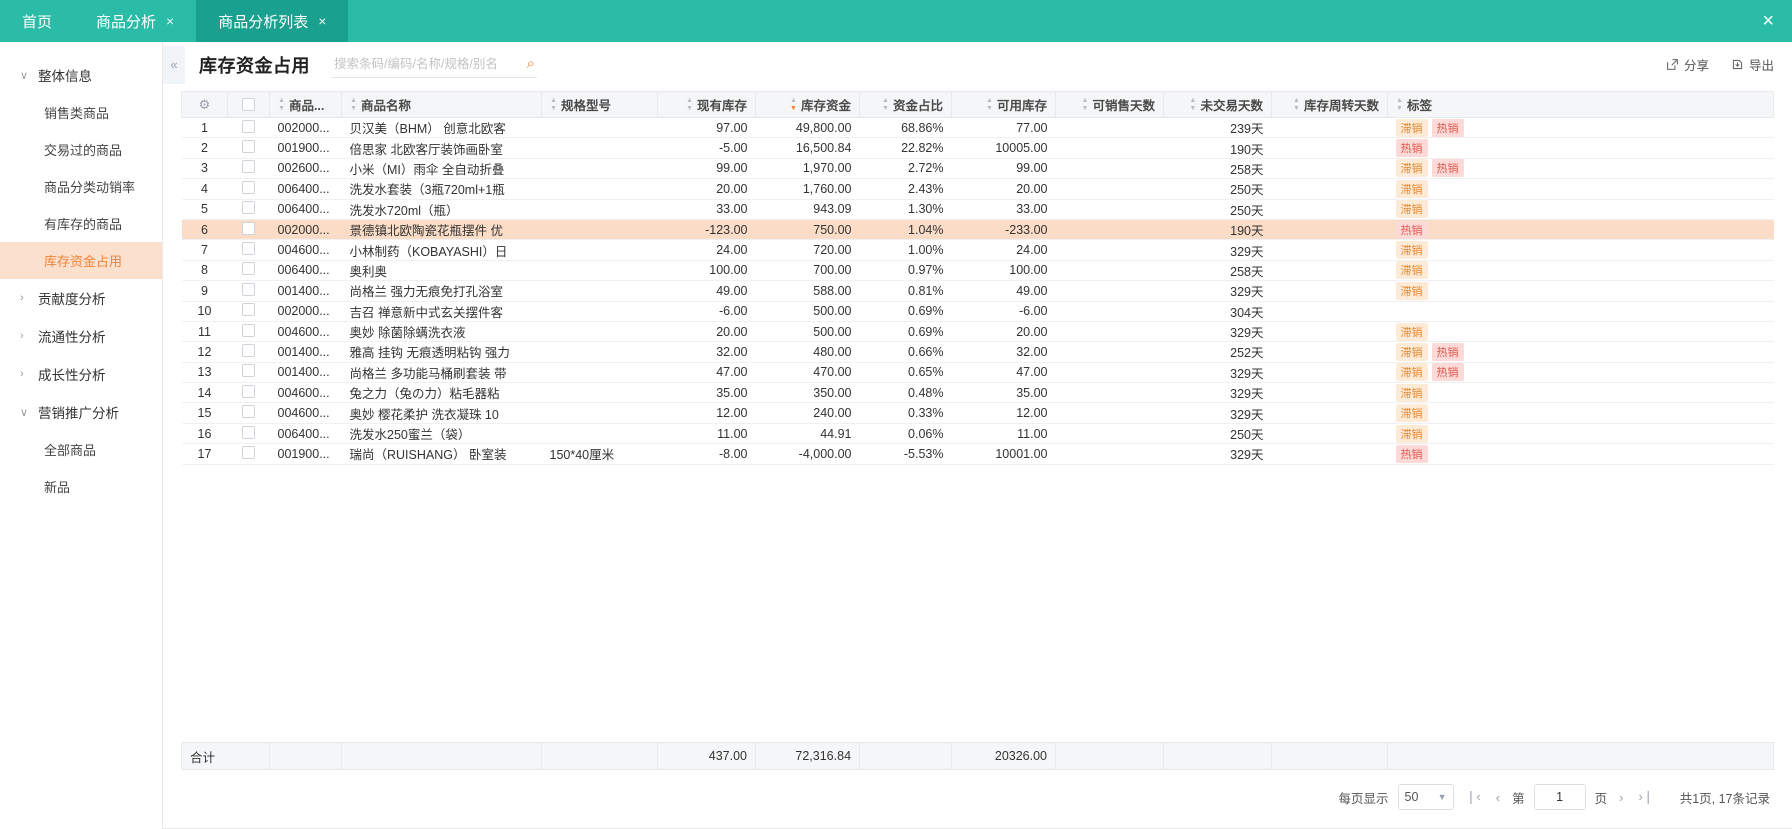 The height and width of the screenshot is (829, 1792). Describe the element at coordinates (1768, 20) in the screenshot. I see `window-close-icon: ×` at that location.